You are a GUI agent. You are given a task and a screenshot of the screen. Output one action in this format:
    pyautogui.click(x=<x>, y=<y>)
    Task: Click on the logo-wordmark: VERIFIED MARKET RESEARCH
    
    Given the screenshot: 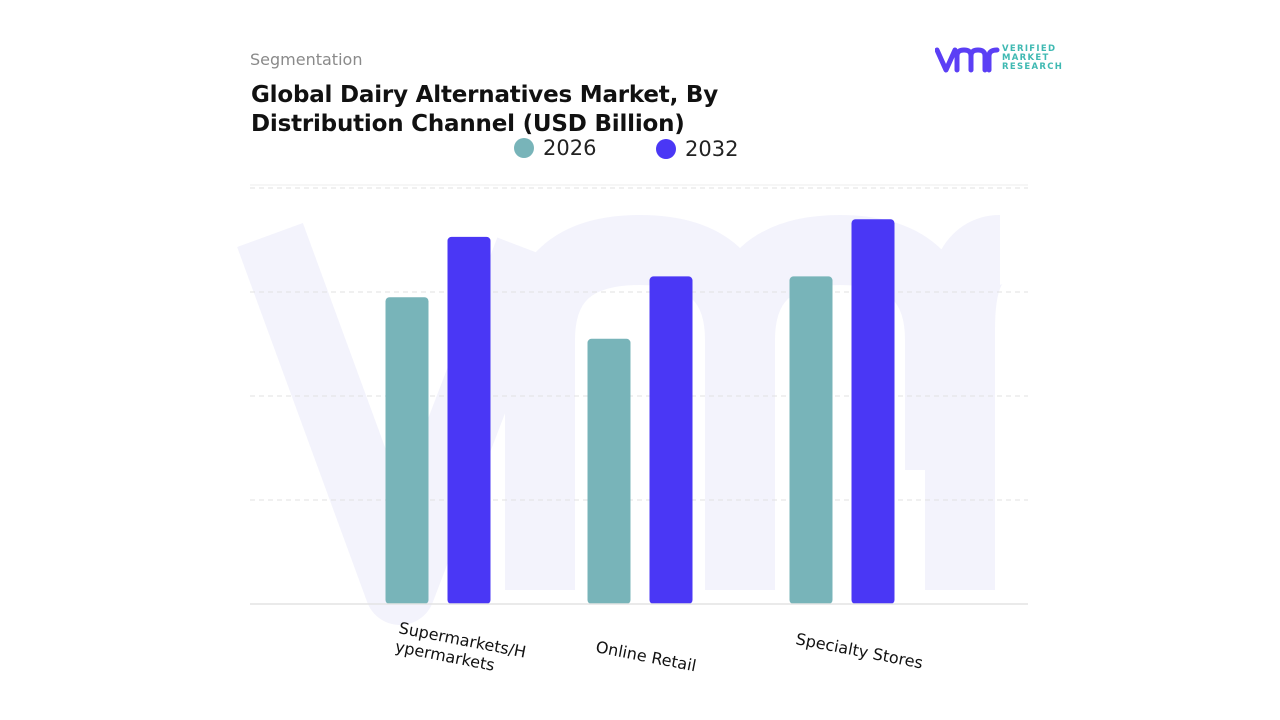 What is the action you would take?
    pyautogui.click(x=1032, y=58)
    